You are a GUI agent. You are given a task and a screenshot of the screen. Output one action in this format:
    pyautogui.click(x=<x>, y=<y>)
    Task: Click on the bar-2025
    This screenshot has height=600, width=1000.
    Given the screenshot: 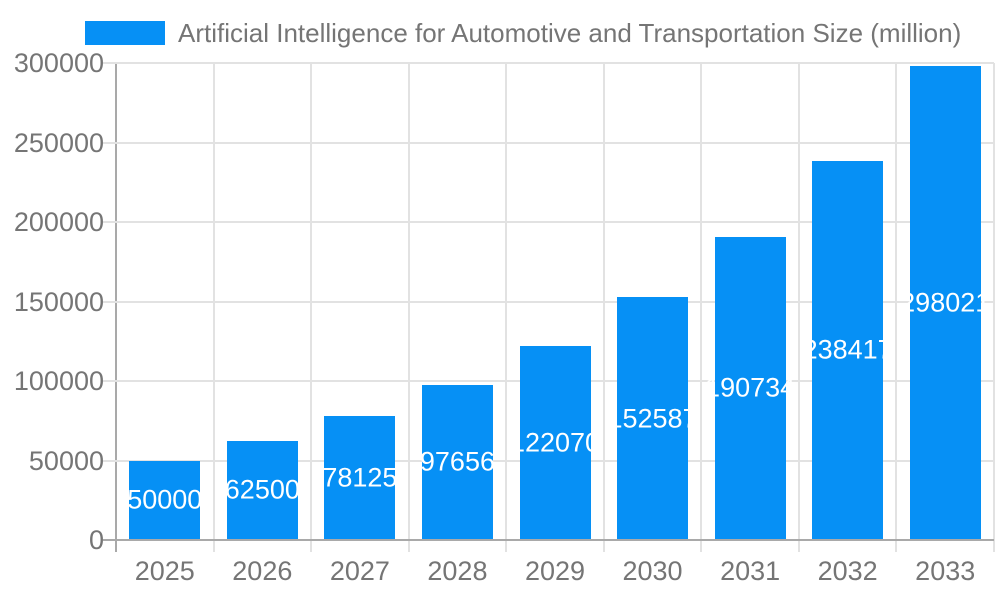 What is the action you would take?
    pyautogui.click(x=165, y=500)
    